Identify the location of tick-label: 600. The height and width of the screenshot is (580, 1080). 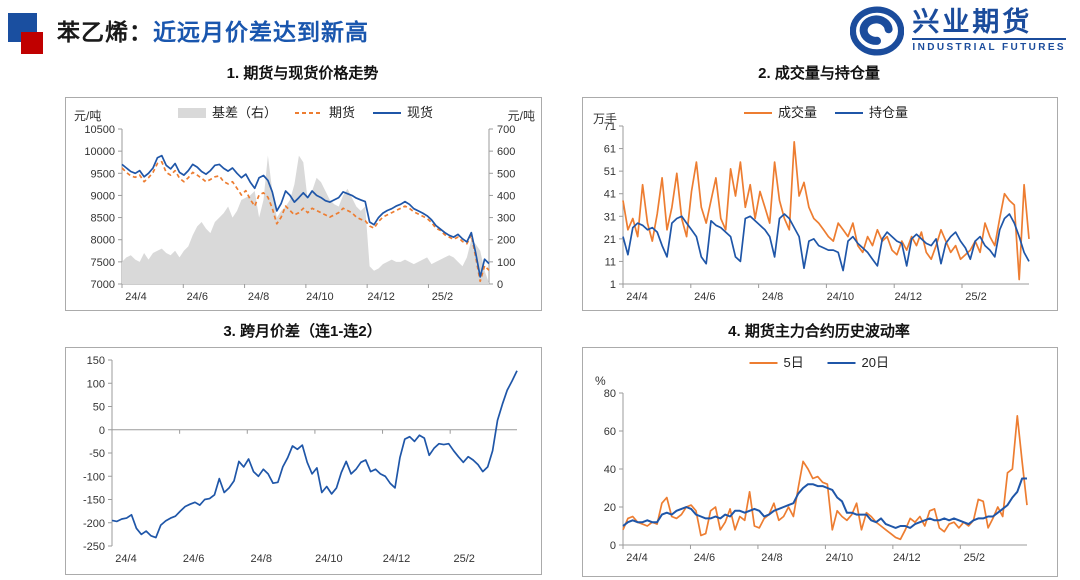
(506, 152).